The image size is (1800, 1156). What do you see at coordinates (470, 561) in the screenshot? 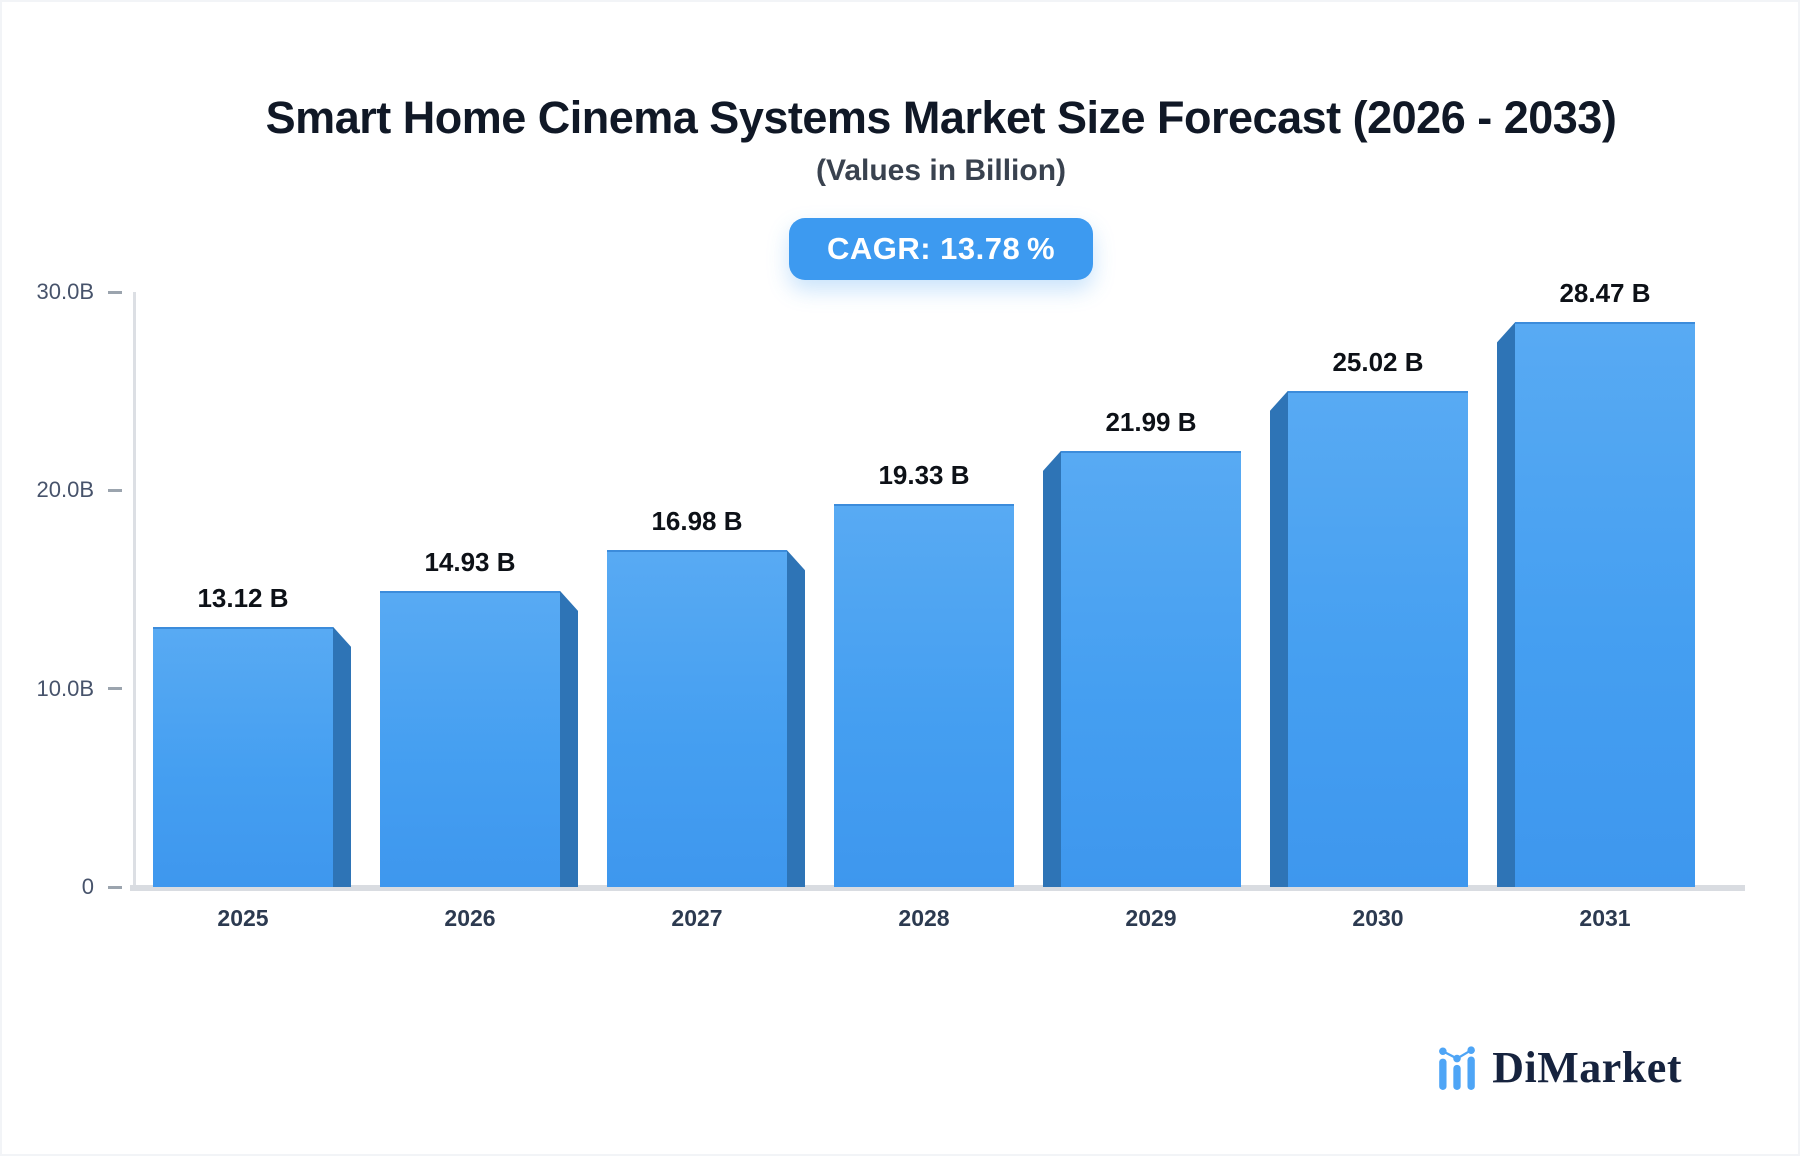
I see `bar-value-label: 14.93 B` at bounding box center [470, 561].